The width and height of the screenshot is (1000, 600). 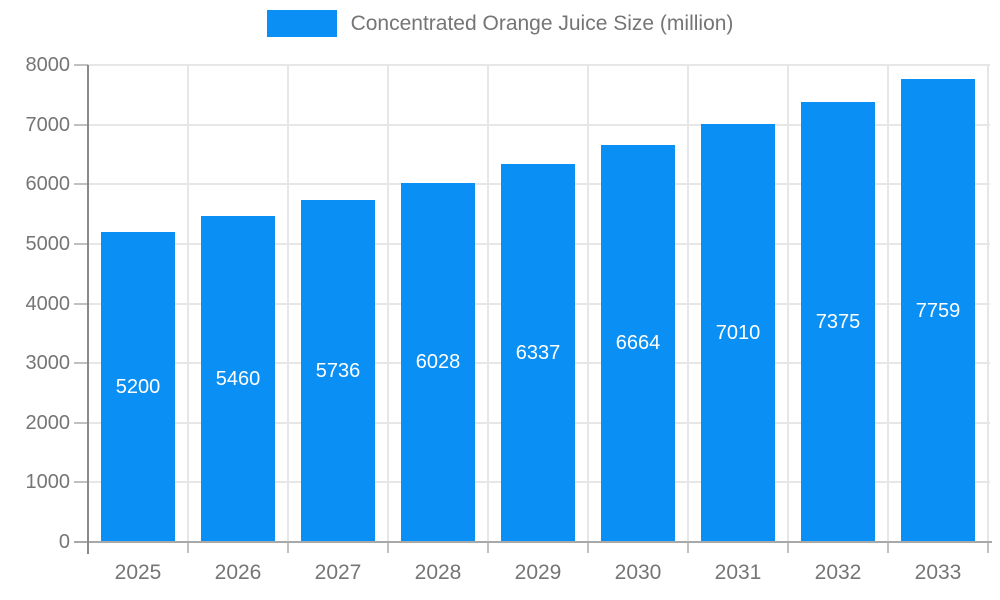 I want to click on bar-value-label: 6028, so click(x=438, y=362).